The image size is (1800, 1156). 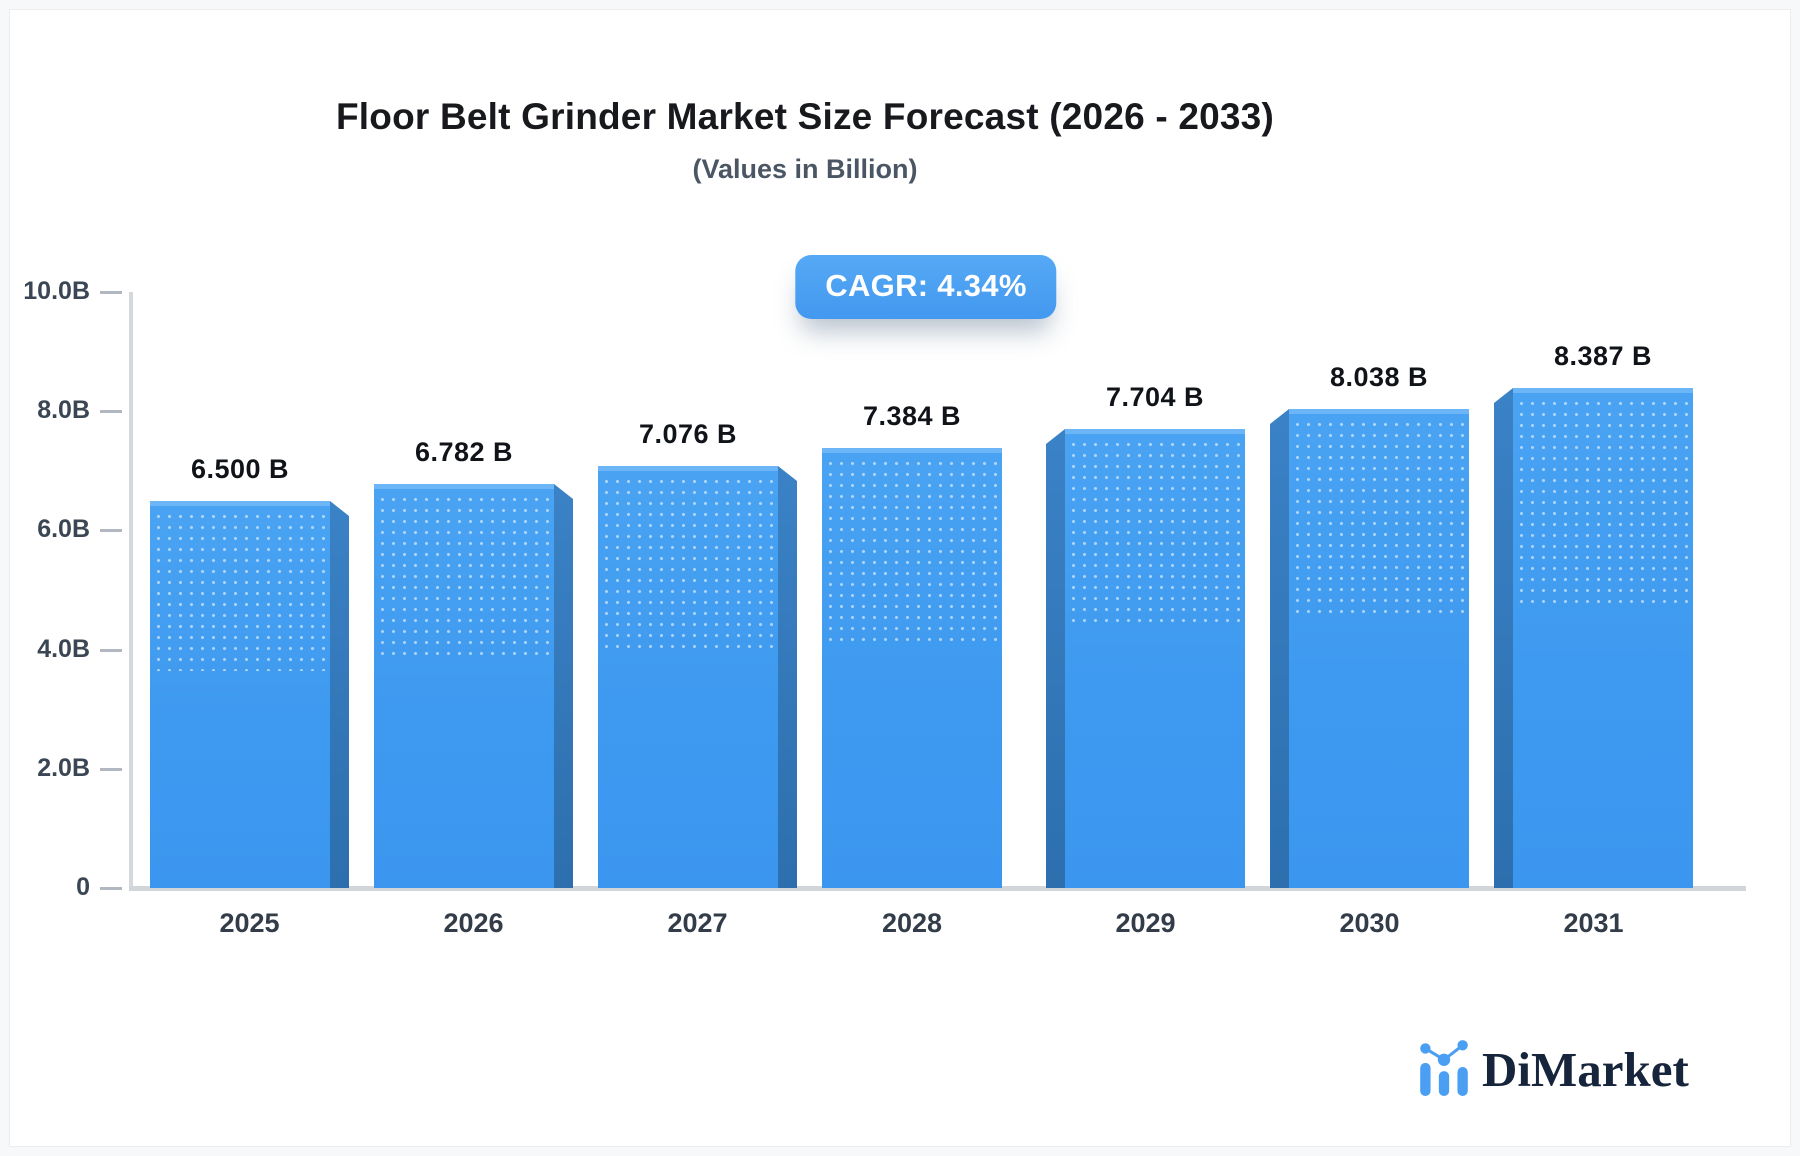 What do you see at coordinates (1379, 377) in the screenshot?
I see `bar-value-label: 8.038 B` at bounding box center [1379, 377].